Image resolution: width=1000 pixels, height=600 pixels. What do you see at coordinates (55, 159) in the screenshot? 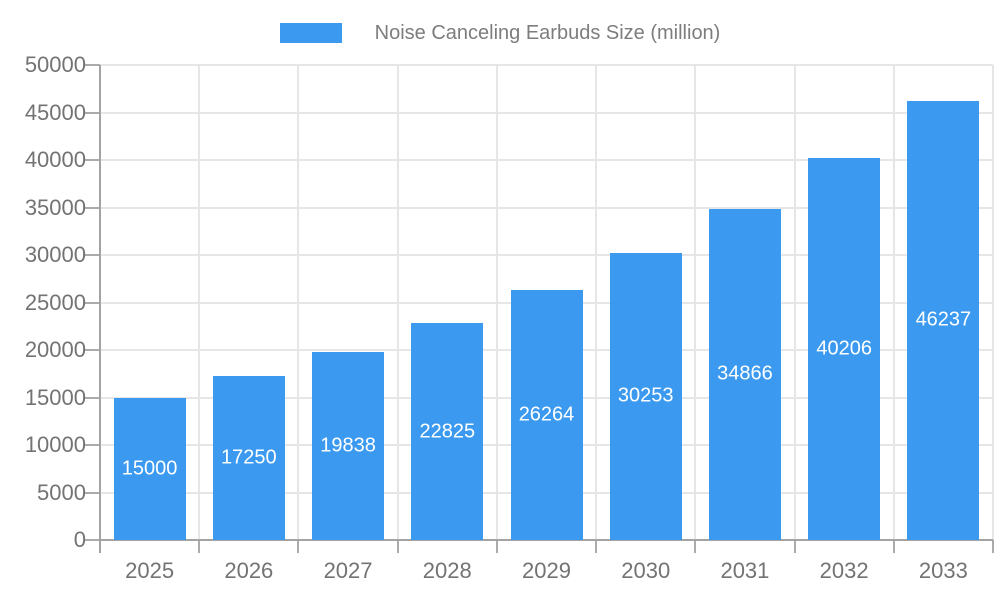
I see `y-tick-label: 40000` at bounding box center [55, 159].